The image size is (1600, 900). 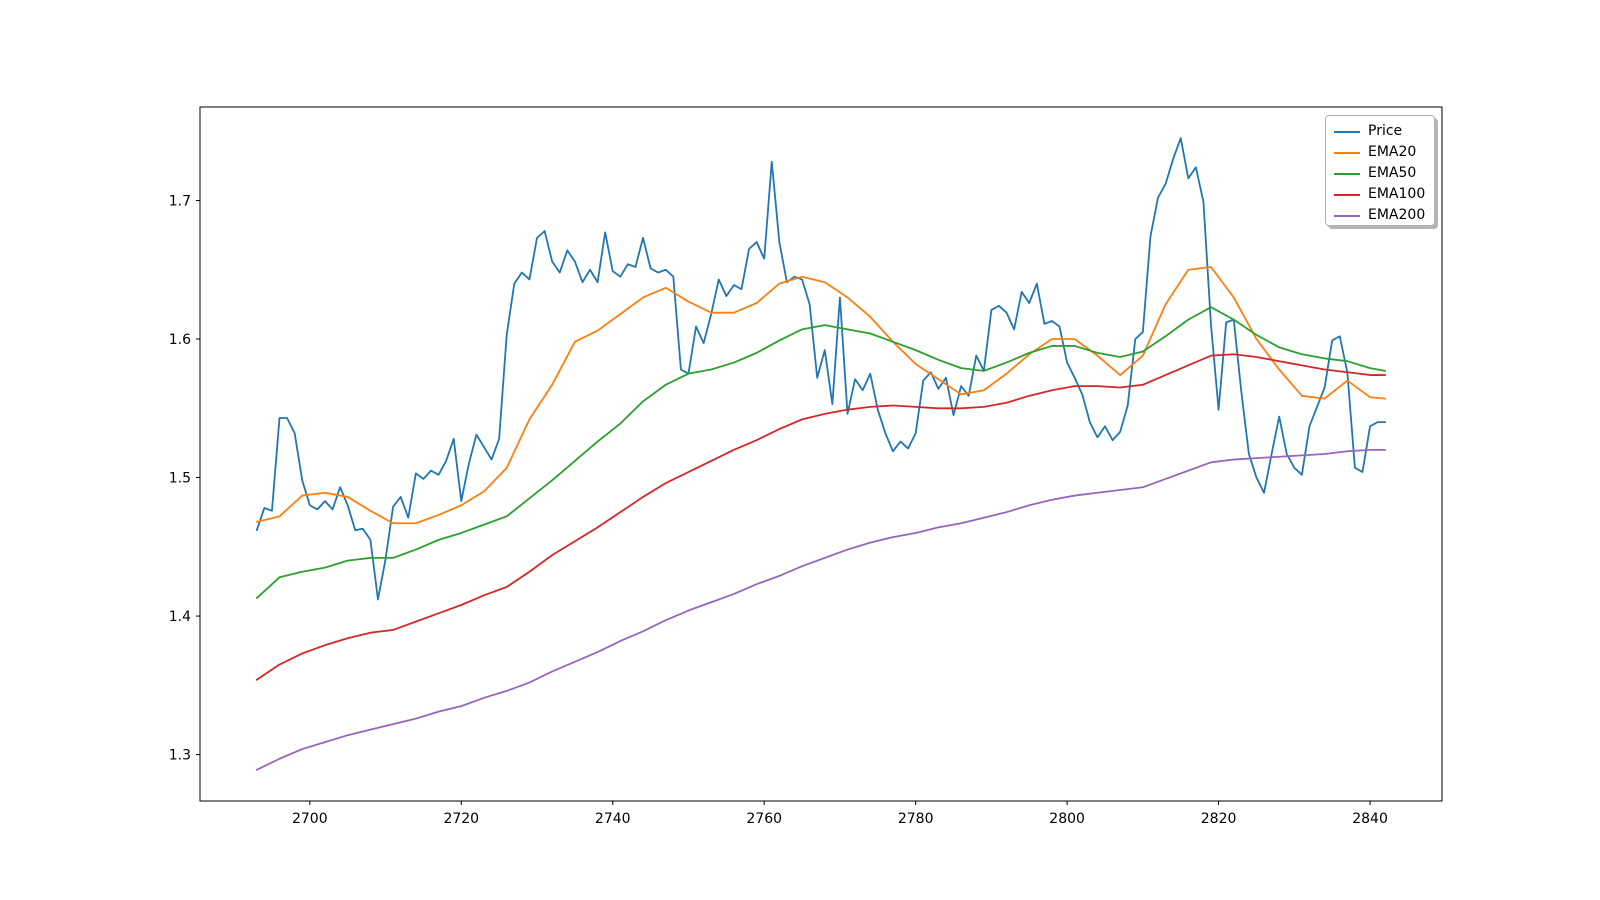 I want to click on x-tick-label: 2700, so click(x=310, y=819).